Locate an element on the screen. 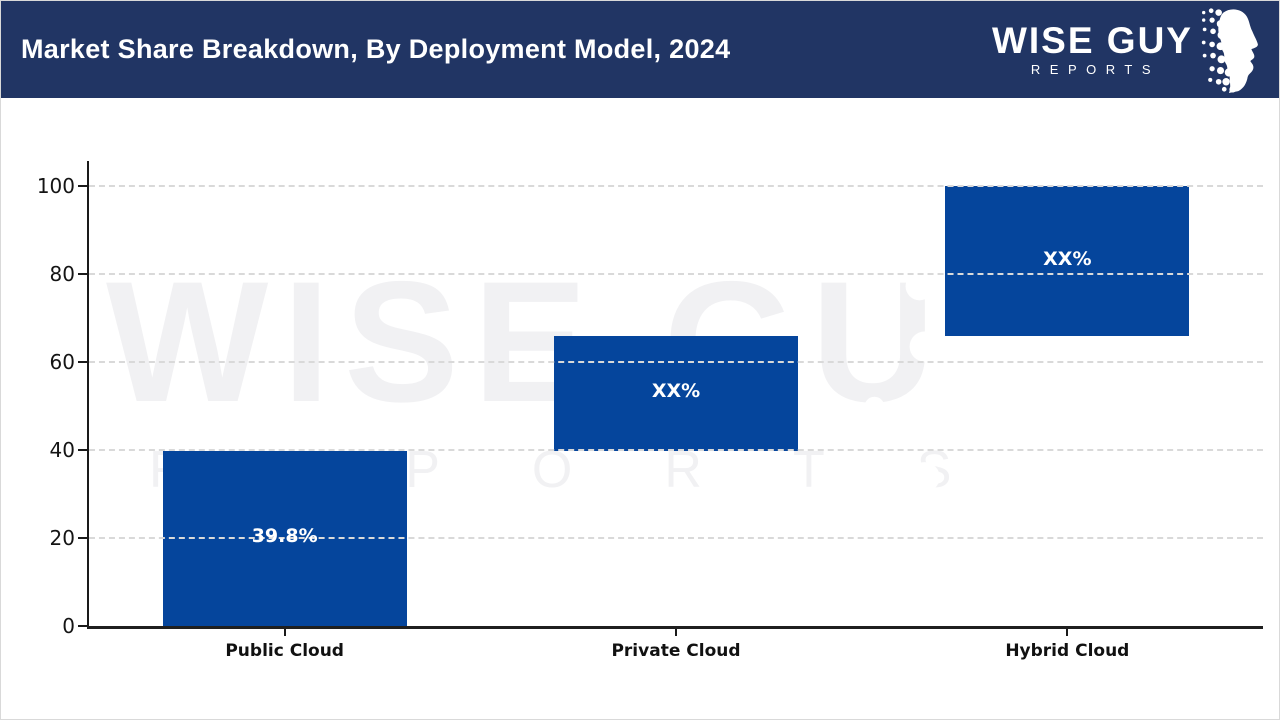  logo-wordmark-line2: REPORTS is located at coordinates (1095, 69).